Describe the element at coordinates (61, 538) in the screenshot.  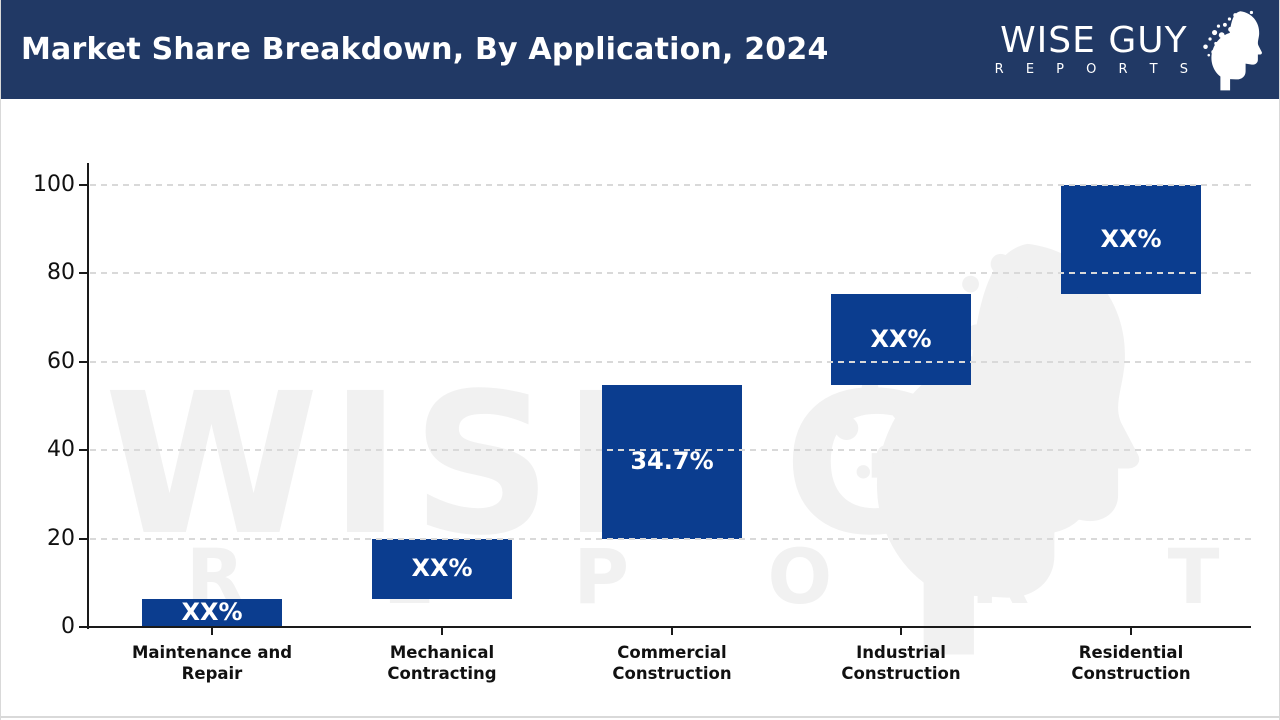
I see `y-tick-label: 20` at that location.